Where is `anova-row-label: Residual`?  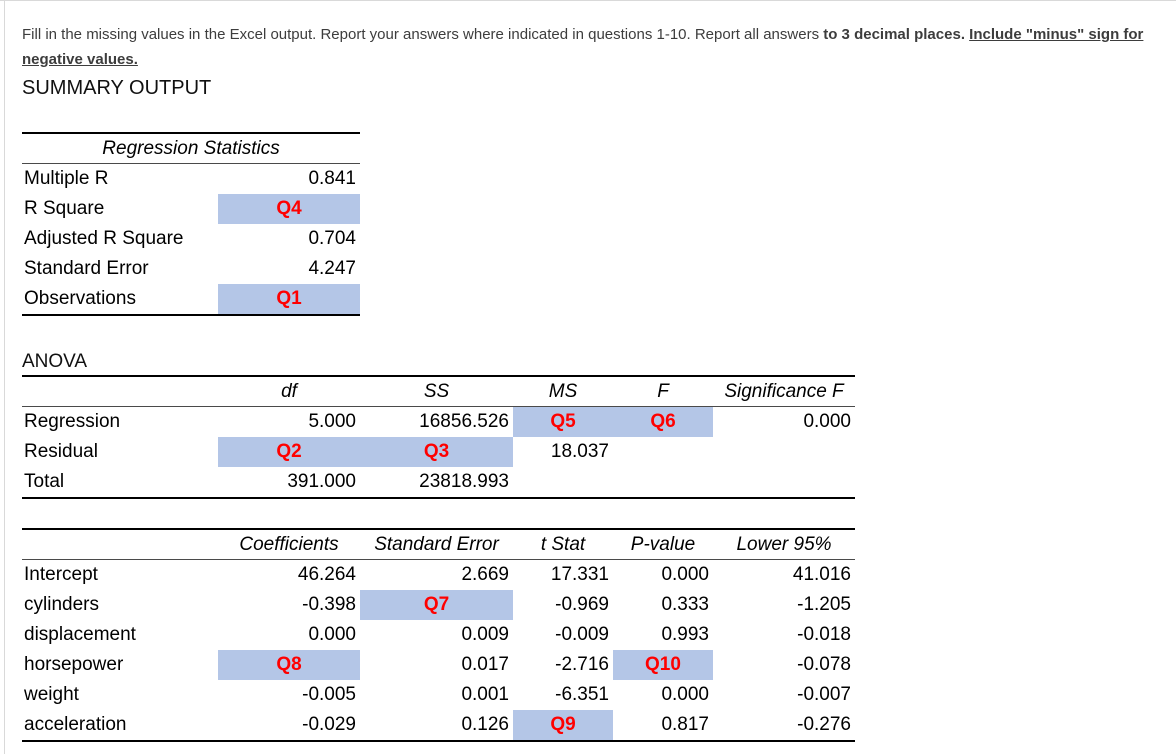
anova-row-label: Residual is located at coordinates (61, 451).